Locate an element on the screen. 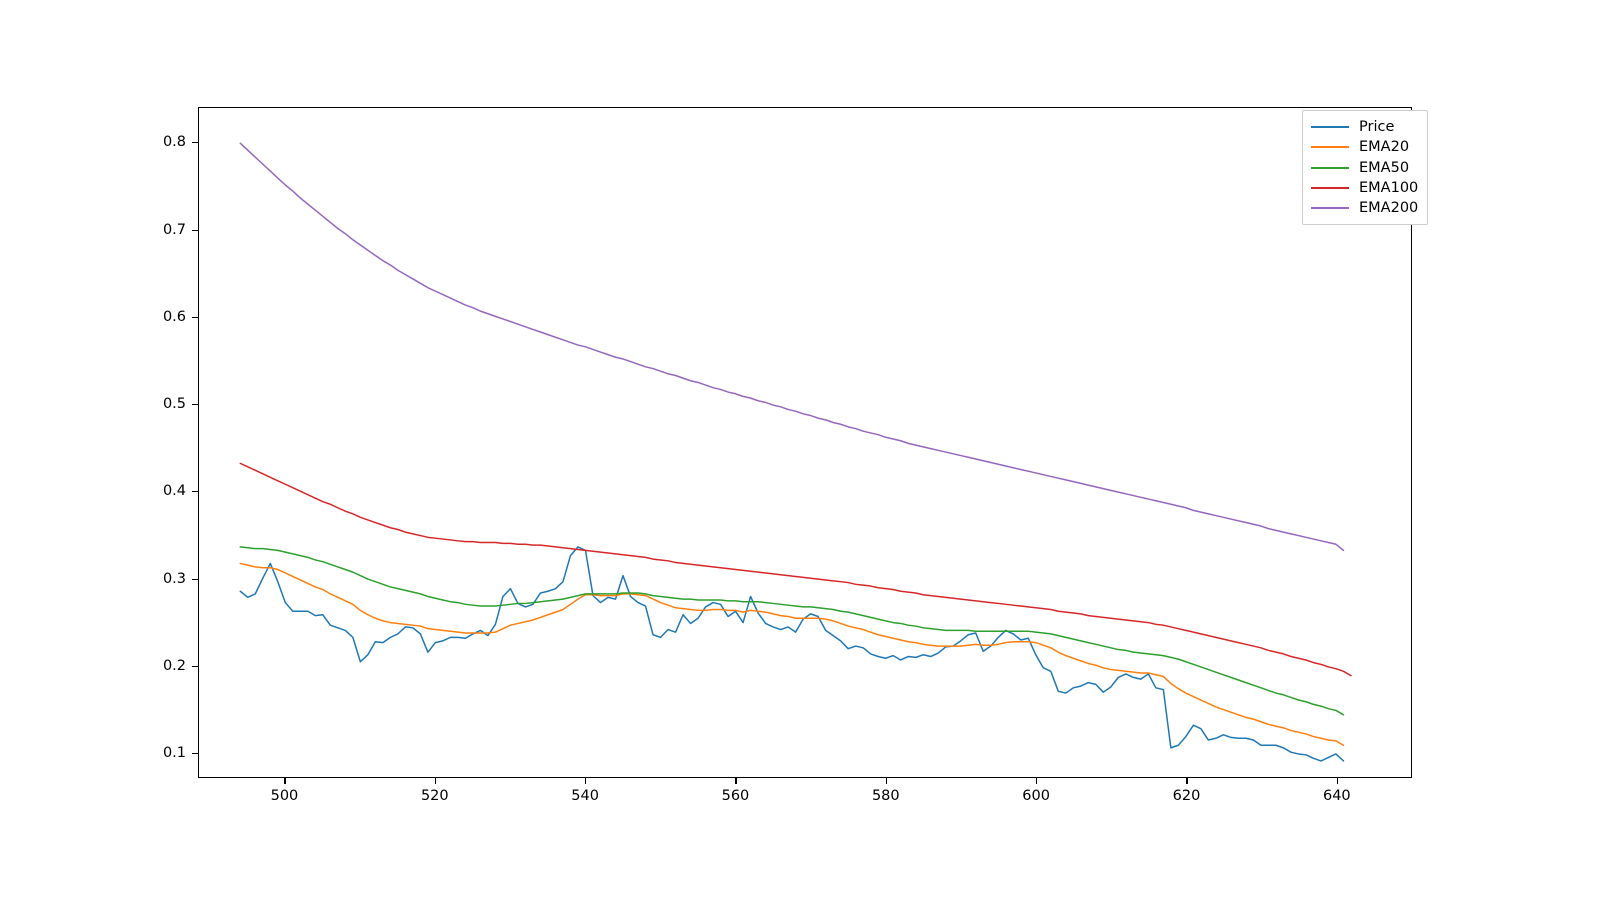  chart-legend: Price EMA20 EMA50 EMA100 EMA200 is located at coordinates (1365, 168).